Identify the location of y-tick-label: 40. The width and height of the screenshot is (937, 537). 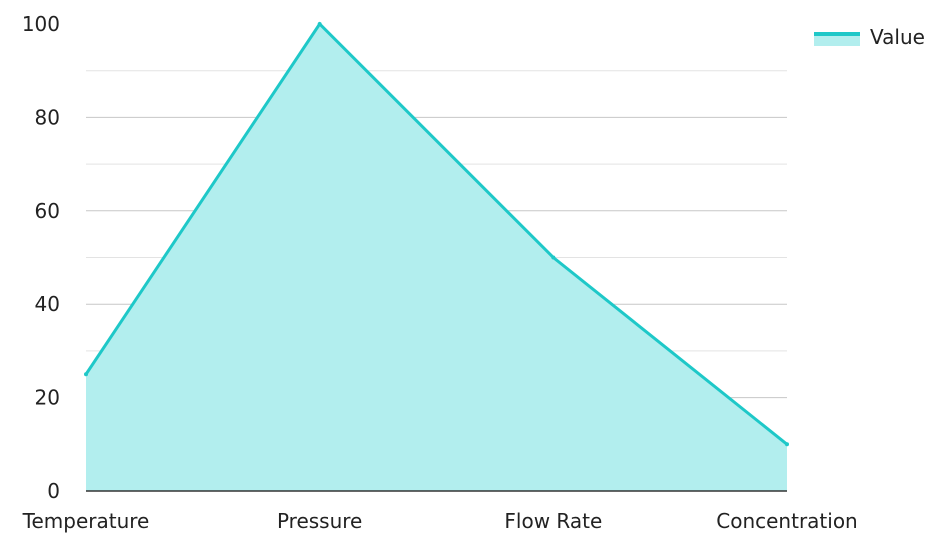
(47, 304).